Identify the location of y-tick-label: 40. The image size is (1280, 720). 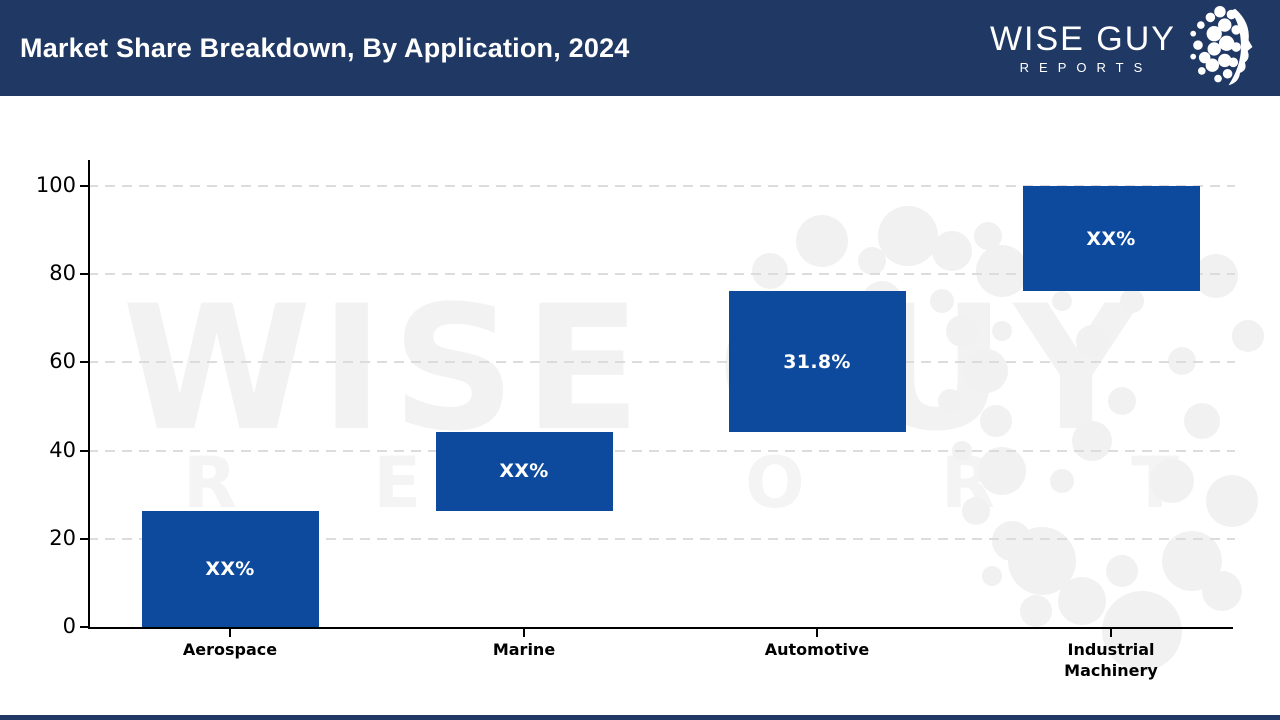
(62, 449).